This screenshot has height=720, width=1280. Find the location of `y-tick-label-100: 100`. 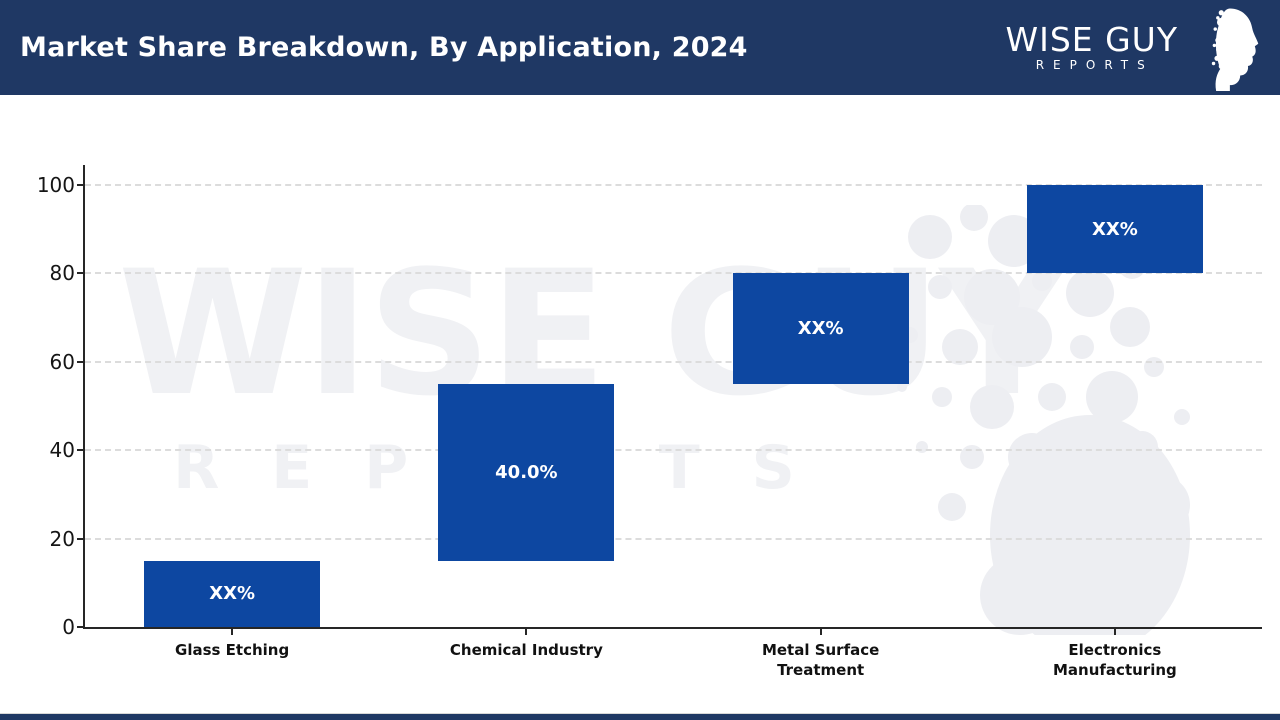

y-tick-label-100: 100 is located at coordinates (55, 185).